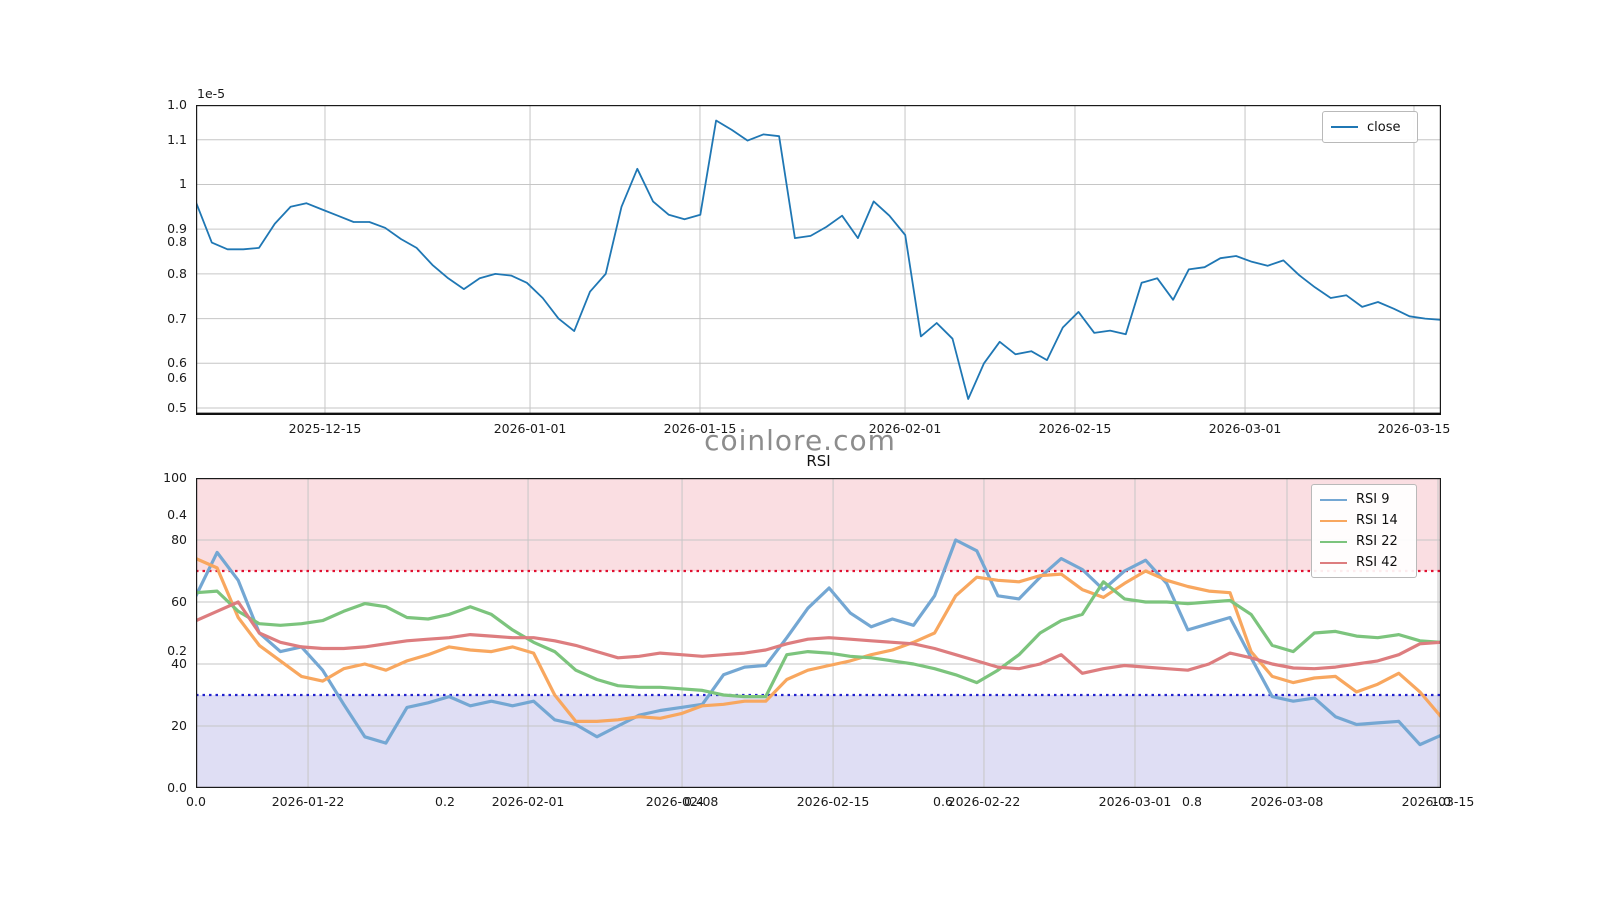  I want to click on y-tick-label: 60, so click(179, 601).